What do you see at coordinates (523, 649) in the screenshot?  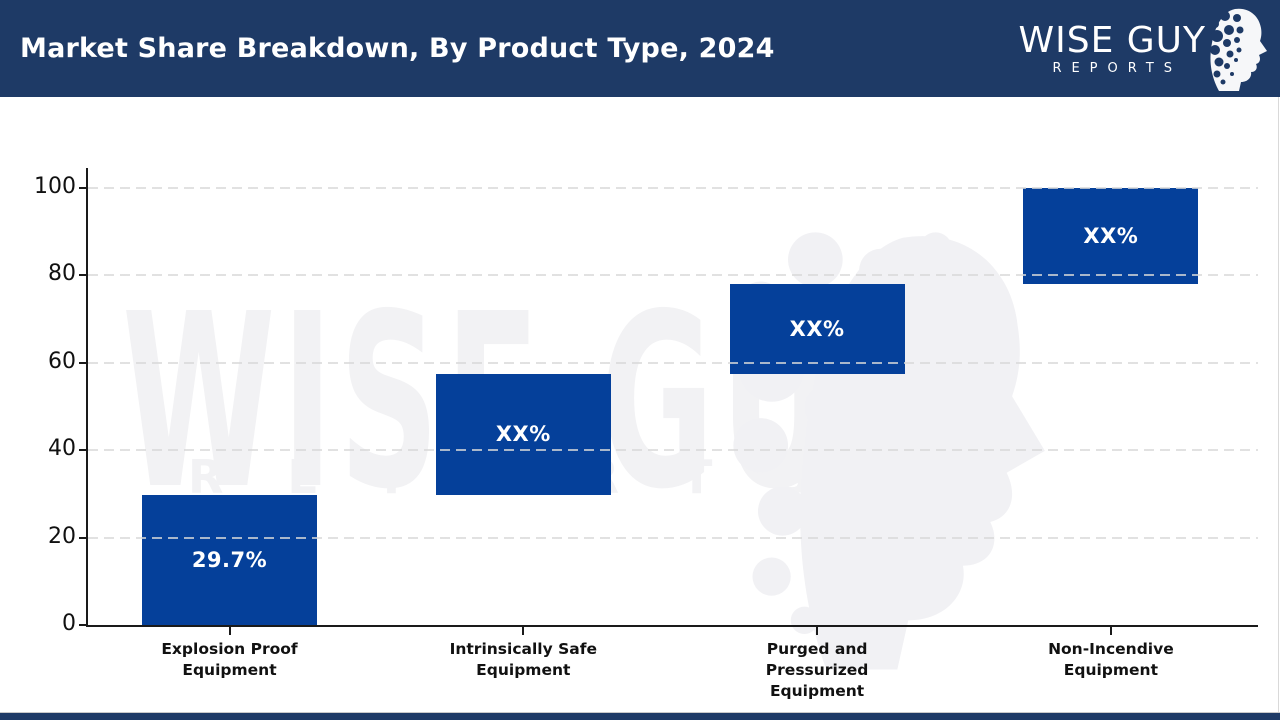 I see `category-label-line: Intrinsically Safe` at bounding box center [523, 649].